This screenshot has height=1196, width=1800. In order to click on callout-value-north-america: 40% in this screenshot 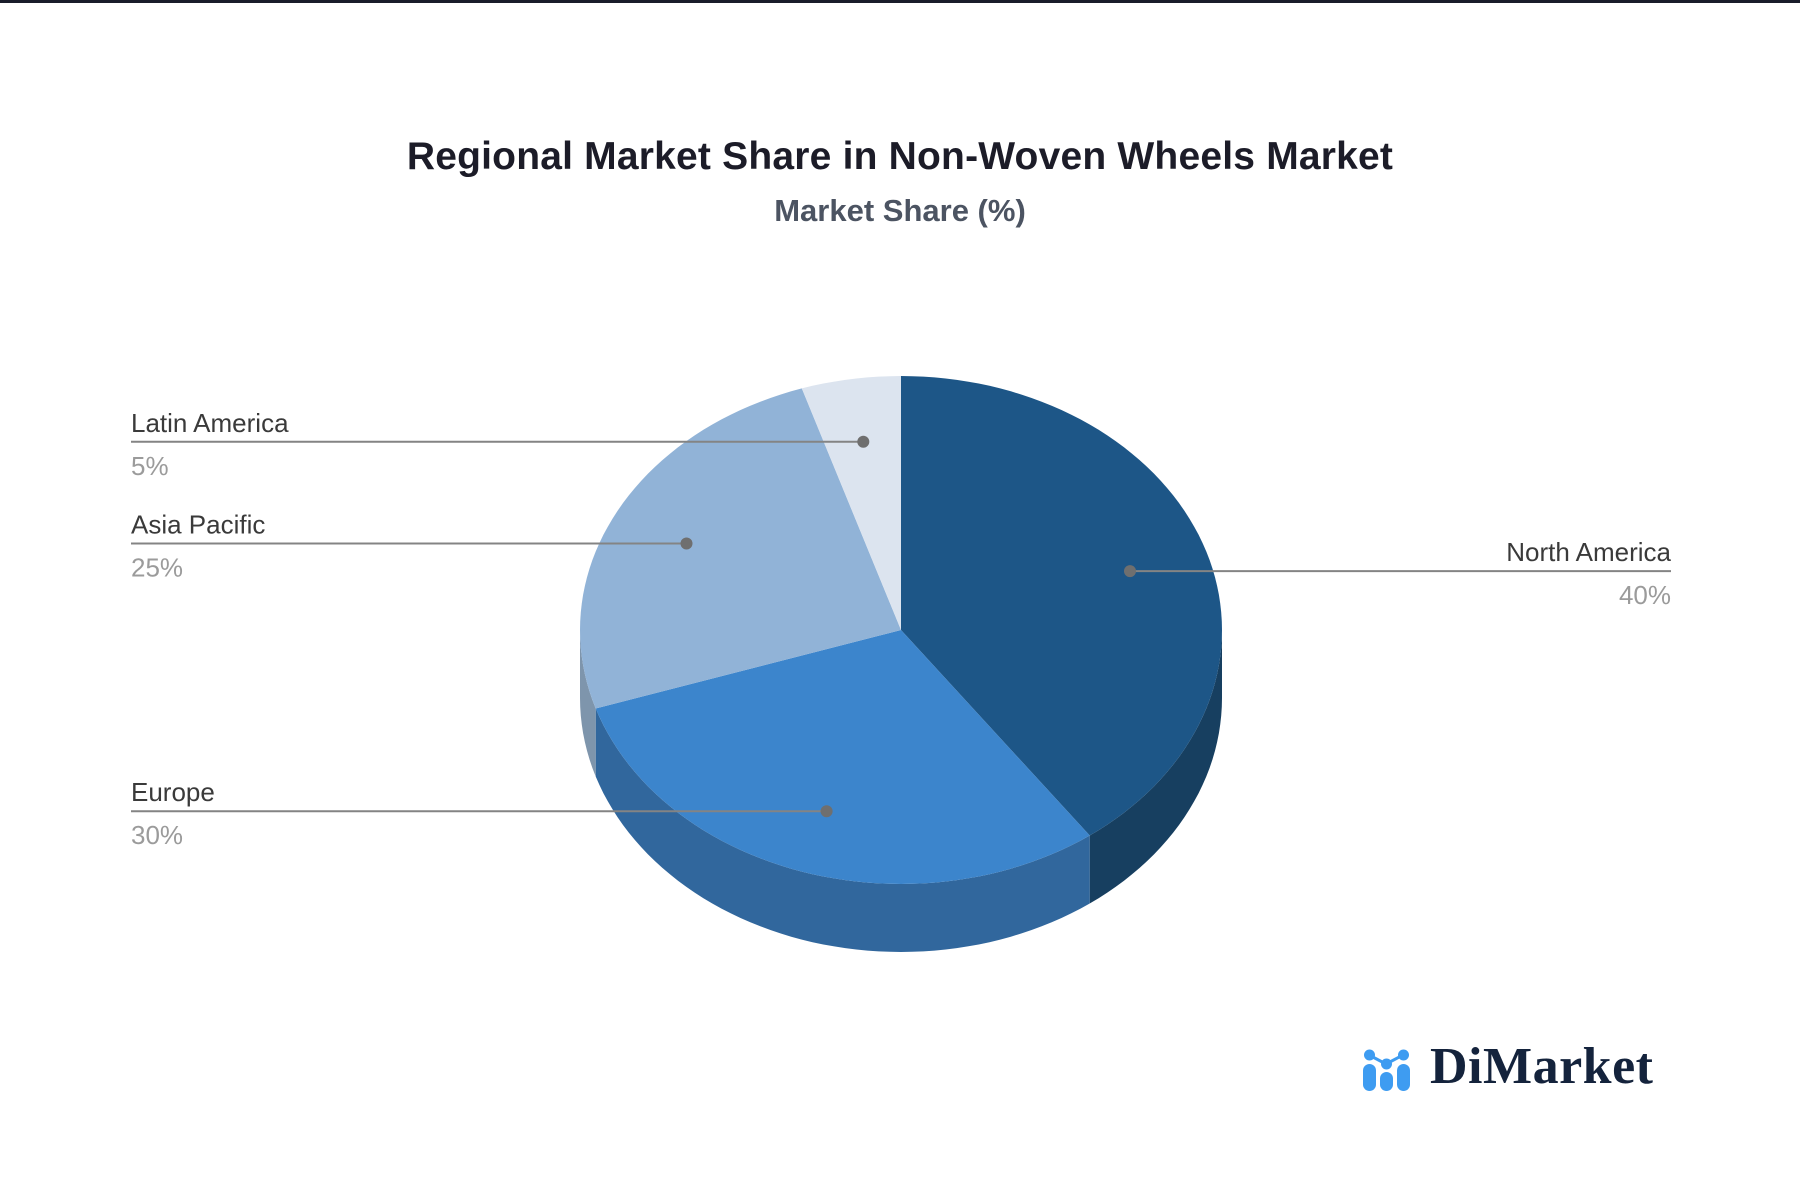, I will do `click(1645, 595)`.